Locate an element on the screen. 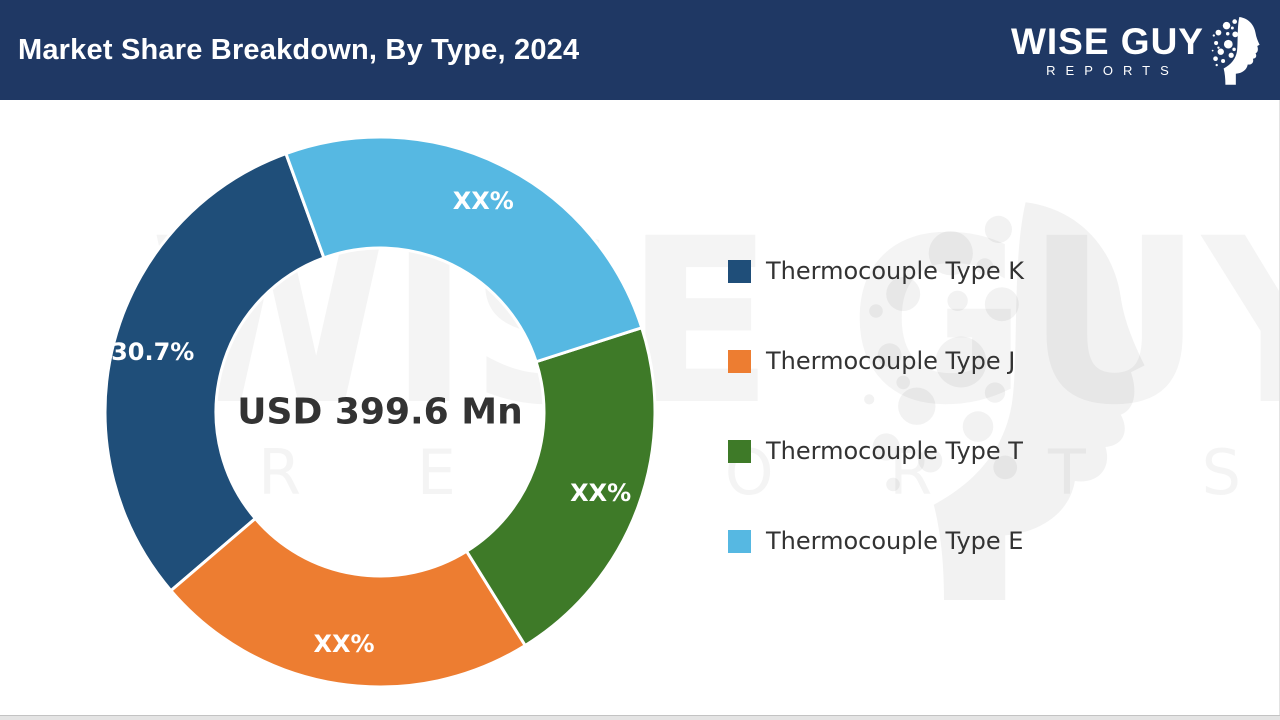 Image resolution: width=1280 pixels, height=720 pixels. legend-swatch-type-e is located at coordinates (739, 541).